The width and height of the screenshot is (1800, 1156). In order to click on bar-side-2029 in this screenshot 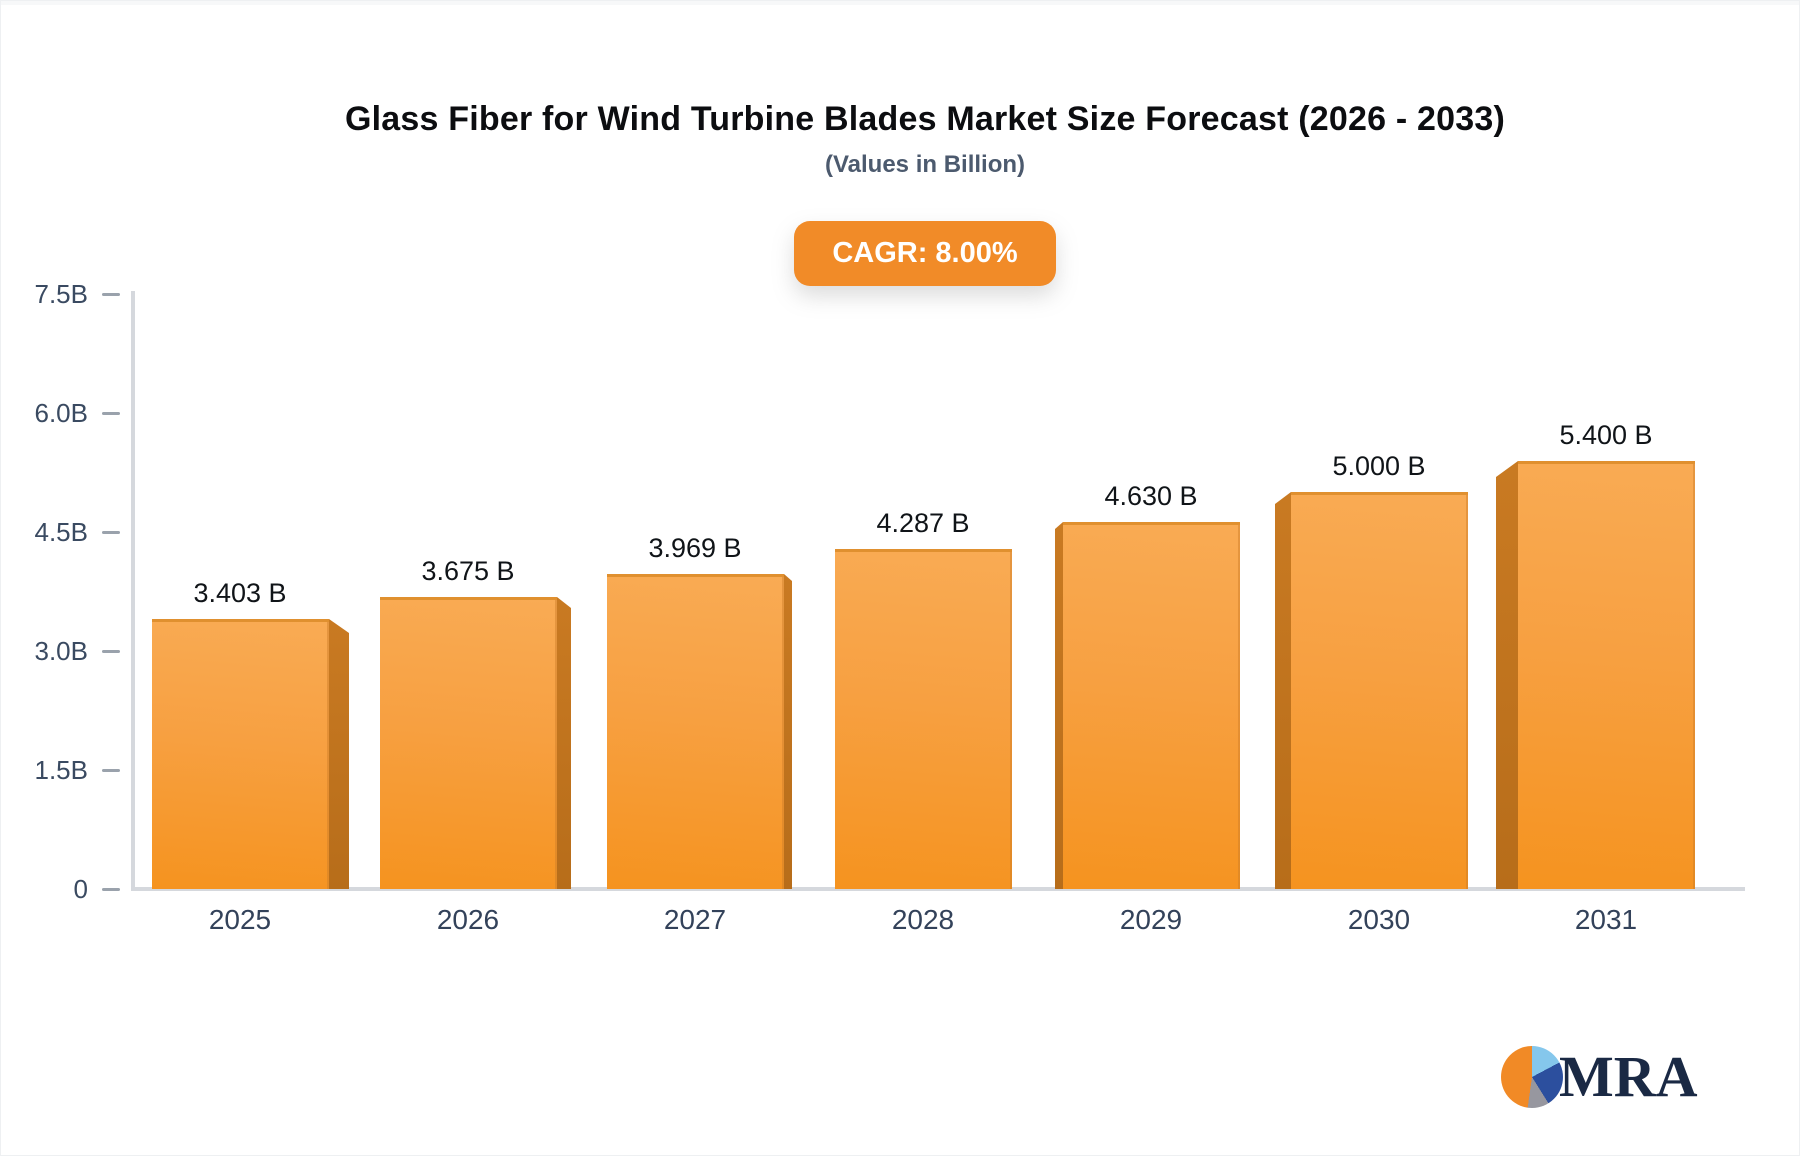, I will do `click(1059, 705)`.